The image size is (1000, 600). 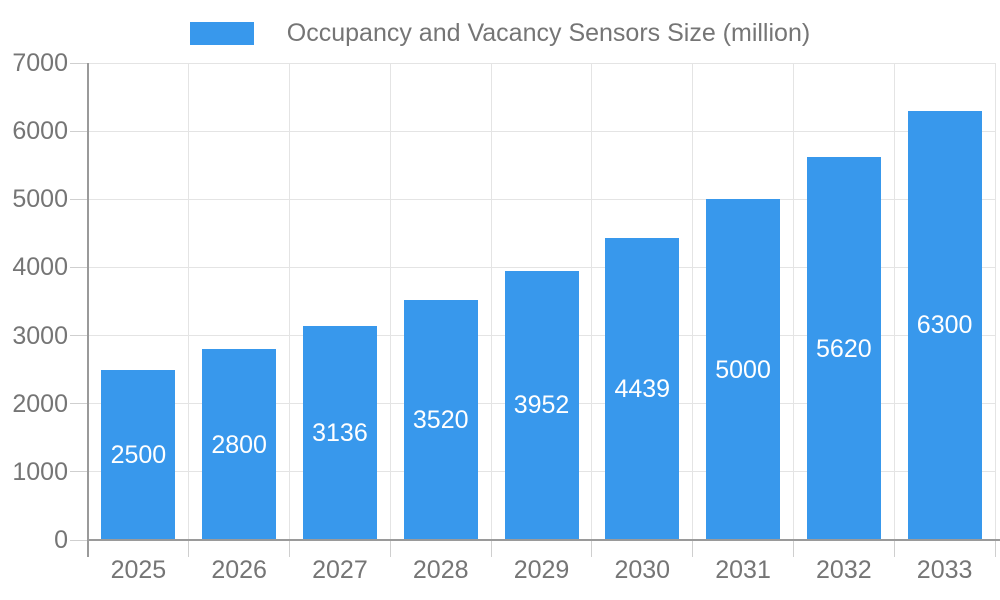 I want to click on x-axis-label: 2025, so click(x=138, y=570).